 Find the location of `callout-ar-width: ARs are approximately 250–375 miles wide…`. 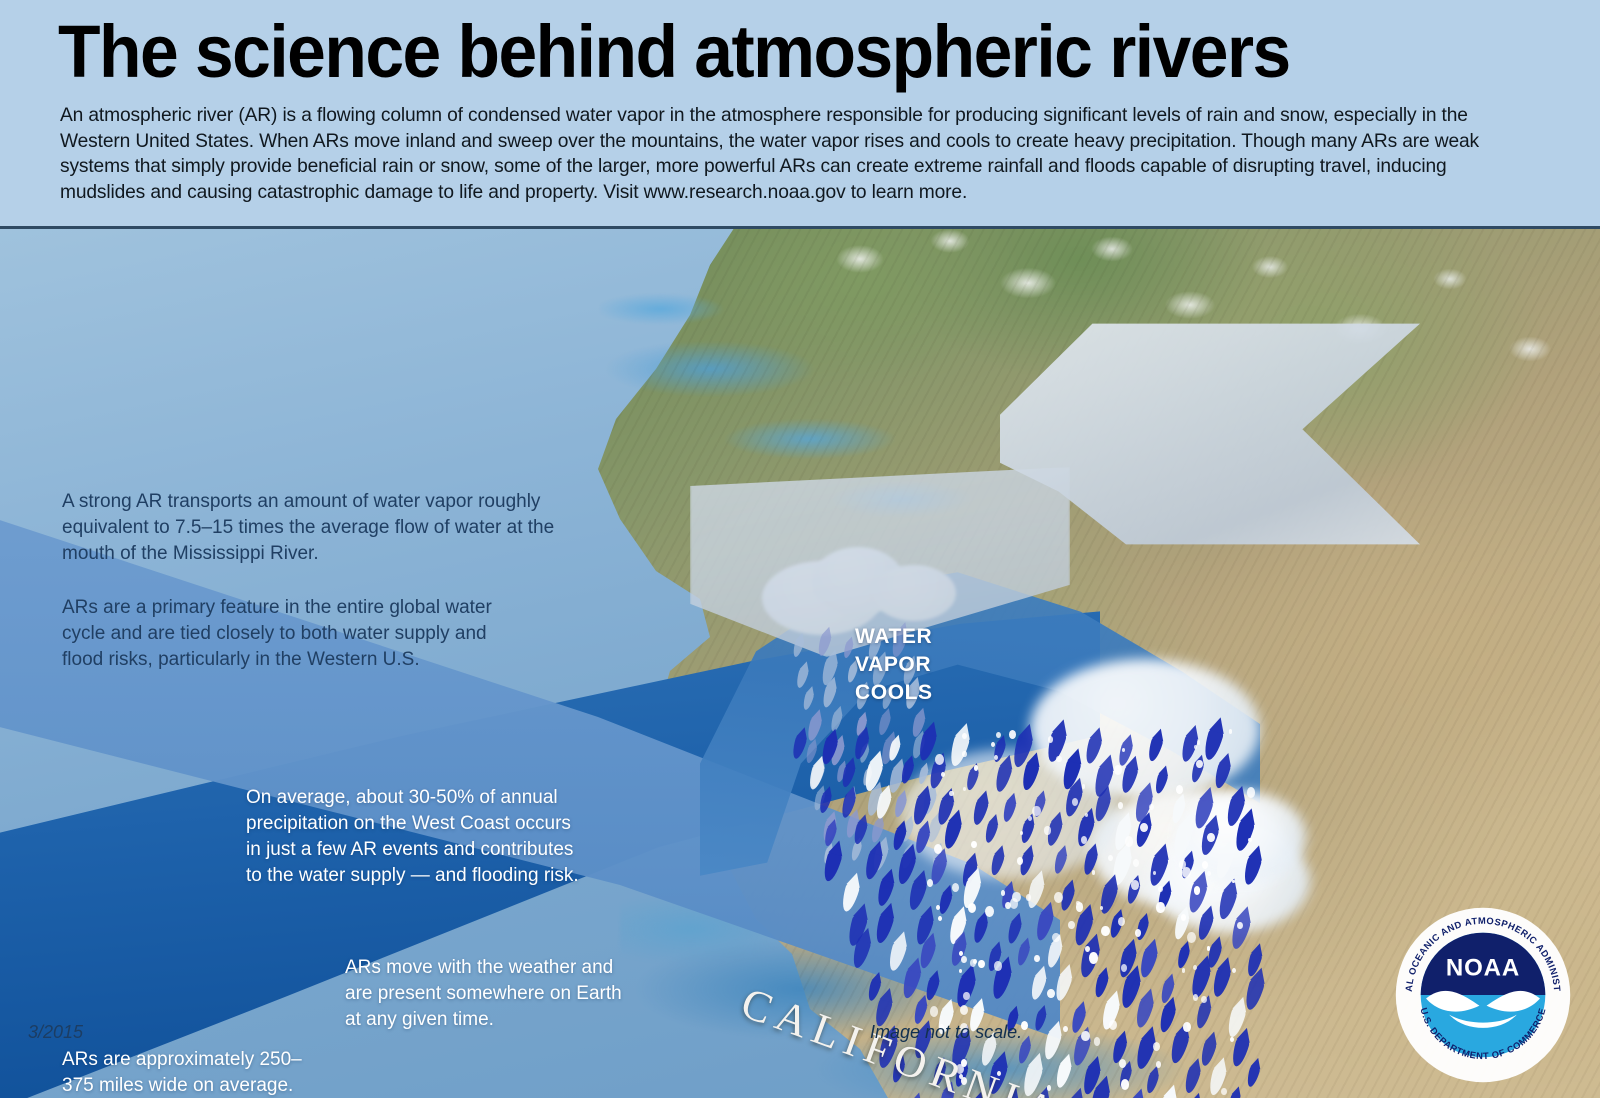

callout-ar-width: ARs are approximately 250–375 miles wide… is located at coordinates (182, 1072).